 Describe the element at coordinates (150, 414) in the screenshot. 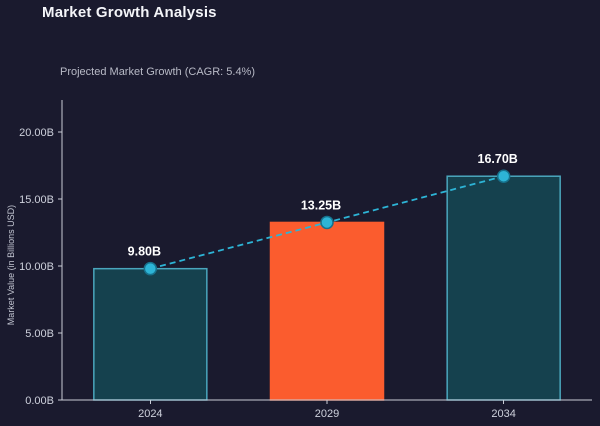

I see `x-tick-label: 2024` at that location.